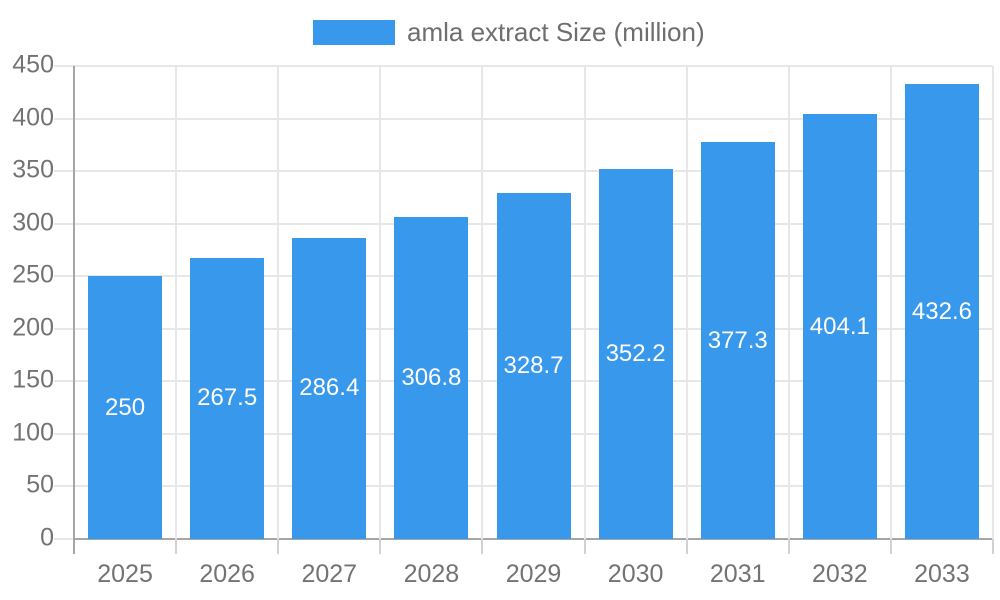 This screenshot has height=600, width=1000. I want to click on legend-label: amla extract Size (million), so click(556, 32).